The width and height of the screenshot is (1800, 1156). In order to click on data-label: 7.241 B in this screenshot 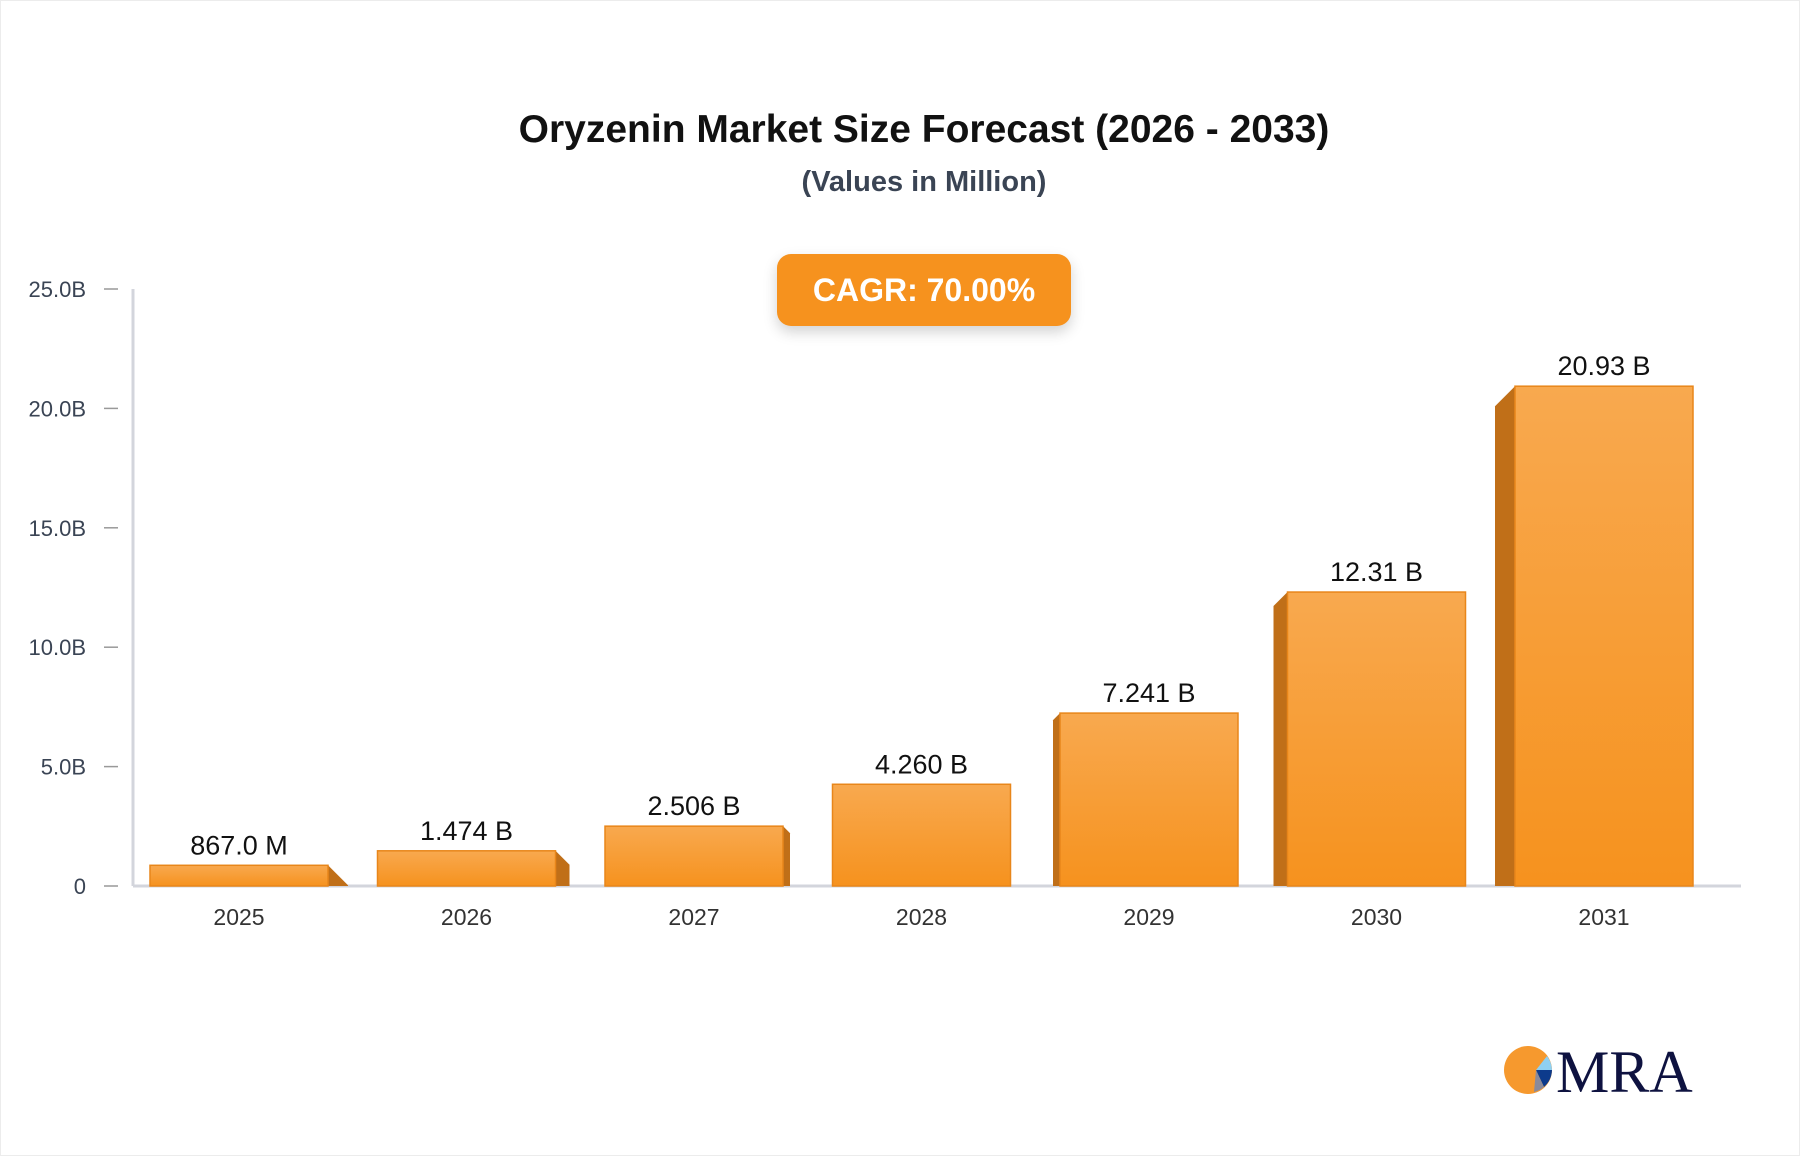, I will do `click(1148, 693)`.